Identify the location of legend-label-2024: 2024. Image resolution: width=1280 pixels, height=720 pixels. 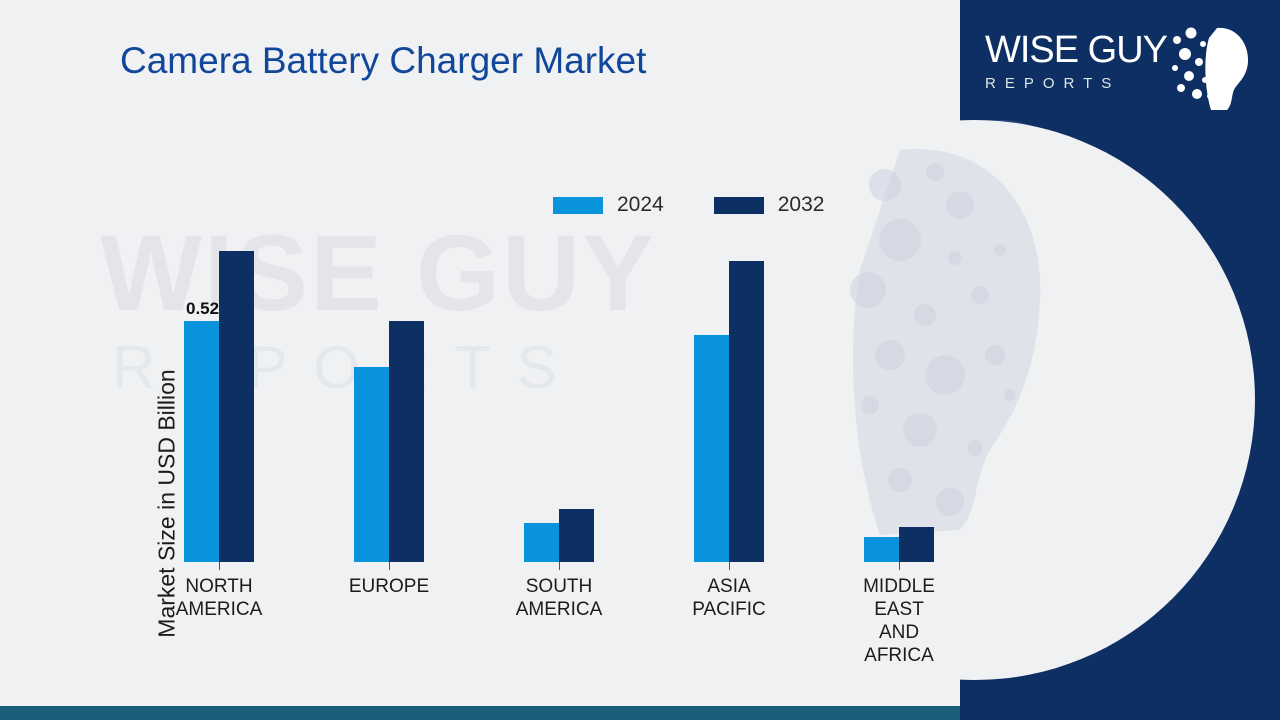
(640, 204).